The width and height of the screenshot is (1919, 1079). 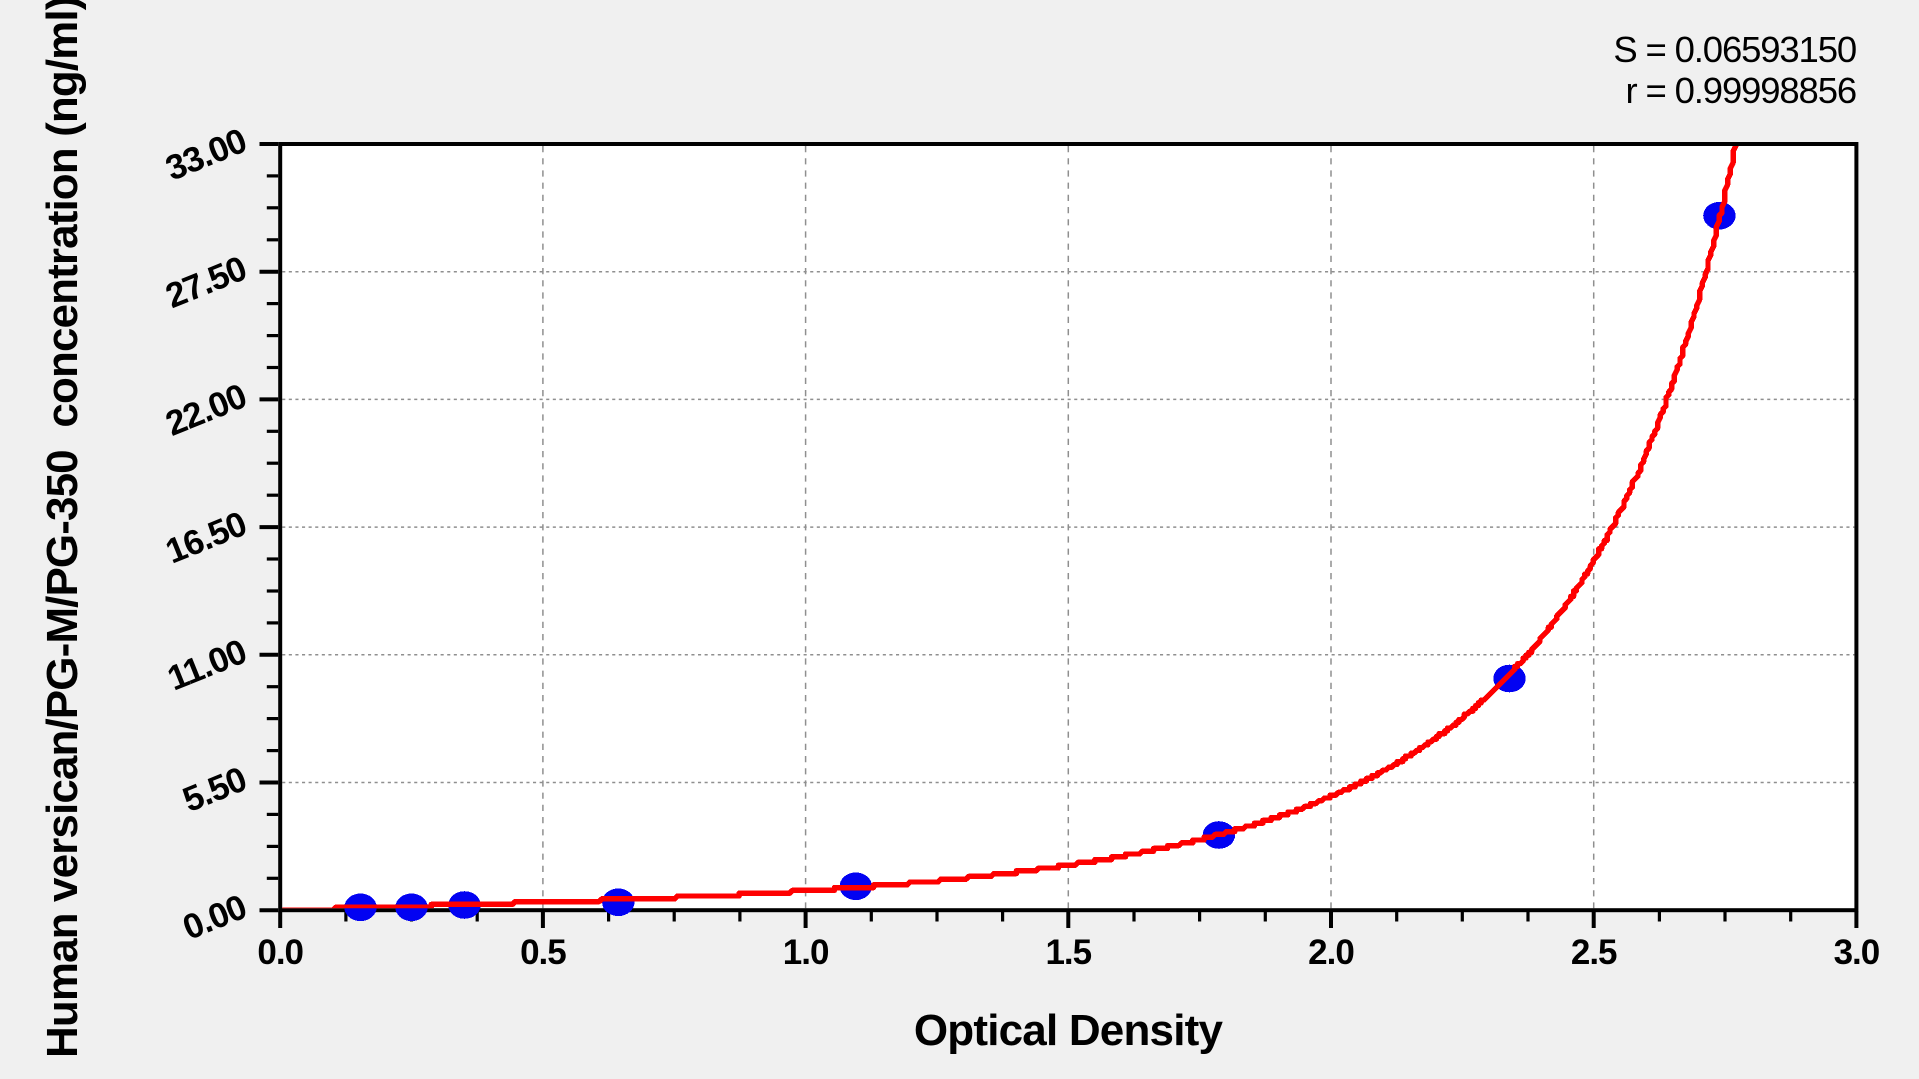 What do you see at coordinates (207, 665) in the screenshot?
I see `svg-text: 11.00` at bounding box center [207, 665].